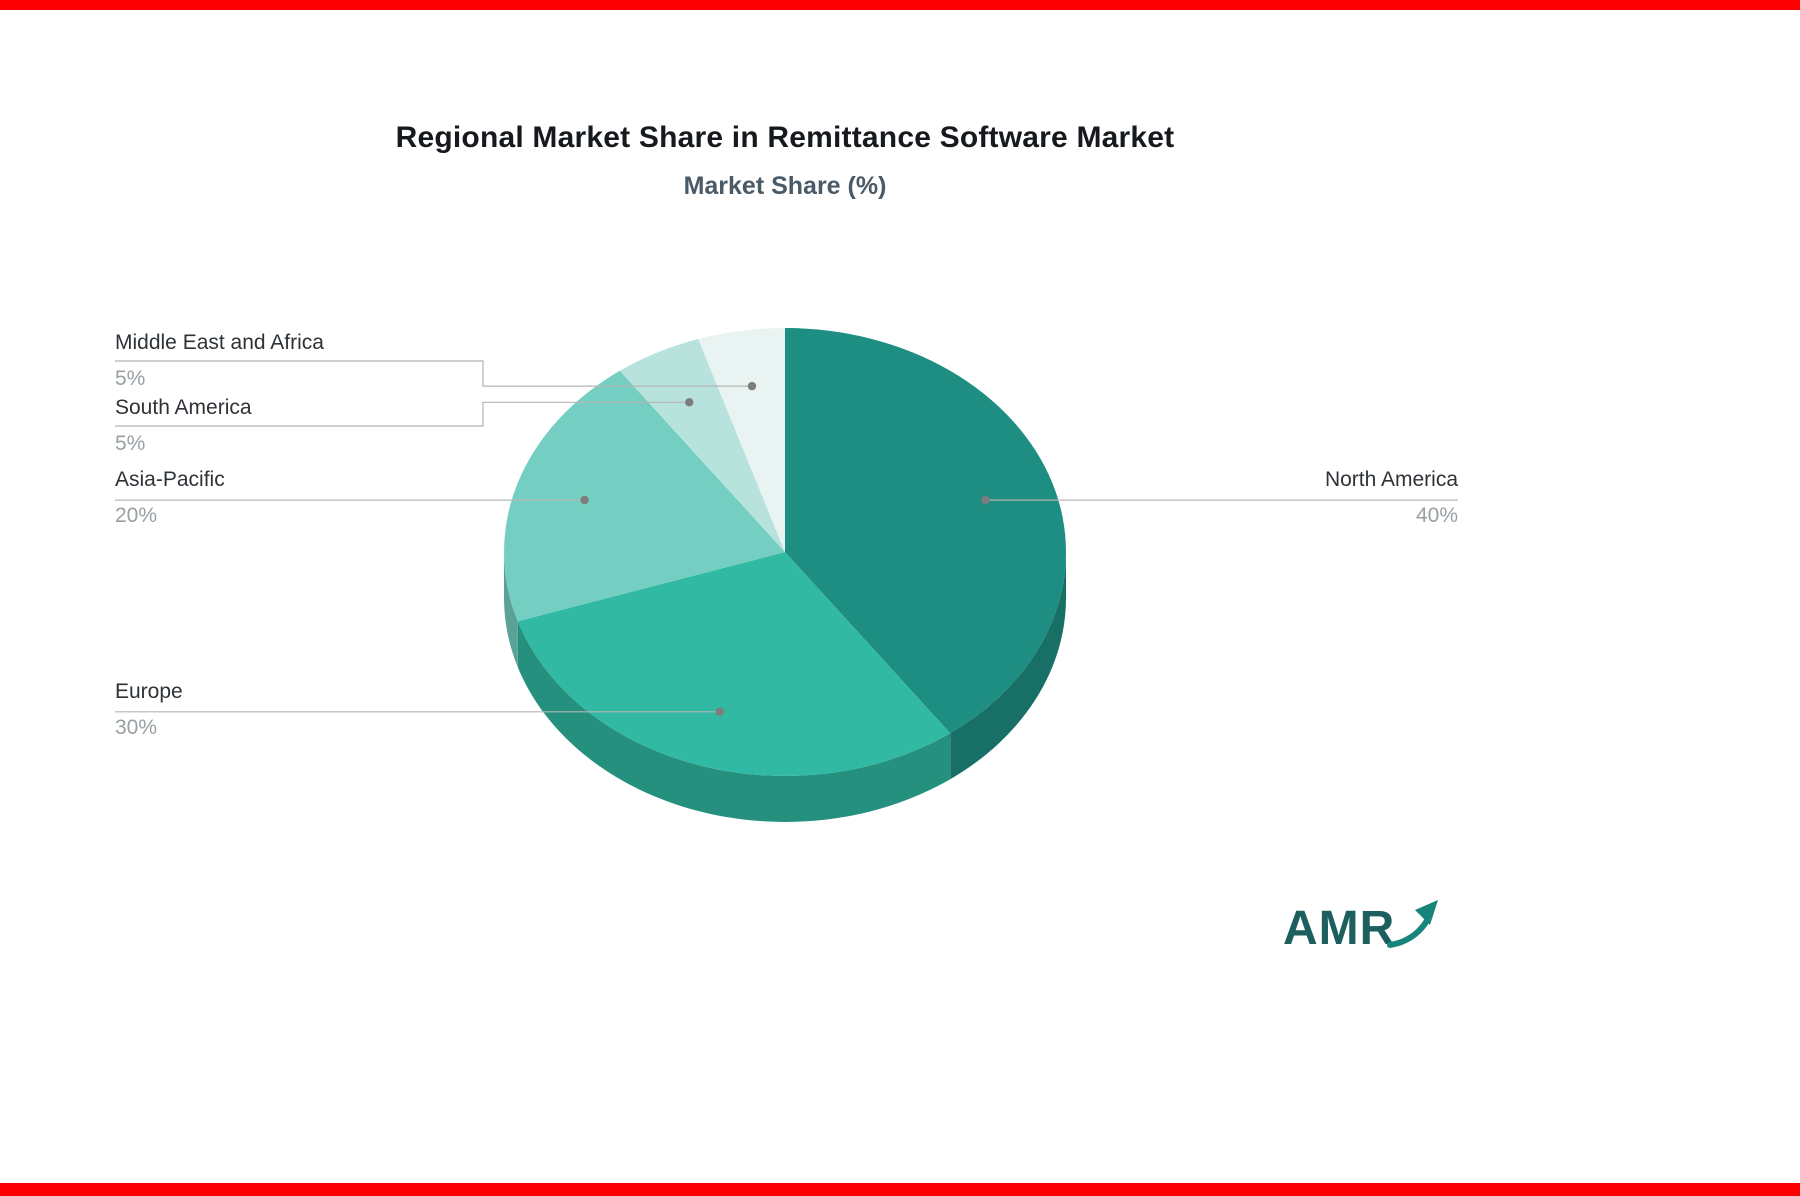 Image resolution: width=1800 pixels, height=1196 pixels. What do you see at coordinates (130, 378) in the screenshot?
I see `value-middle-east-and-africa: 5%` at bounding box center [130, 378].